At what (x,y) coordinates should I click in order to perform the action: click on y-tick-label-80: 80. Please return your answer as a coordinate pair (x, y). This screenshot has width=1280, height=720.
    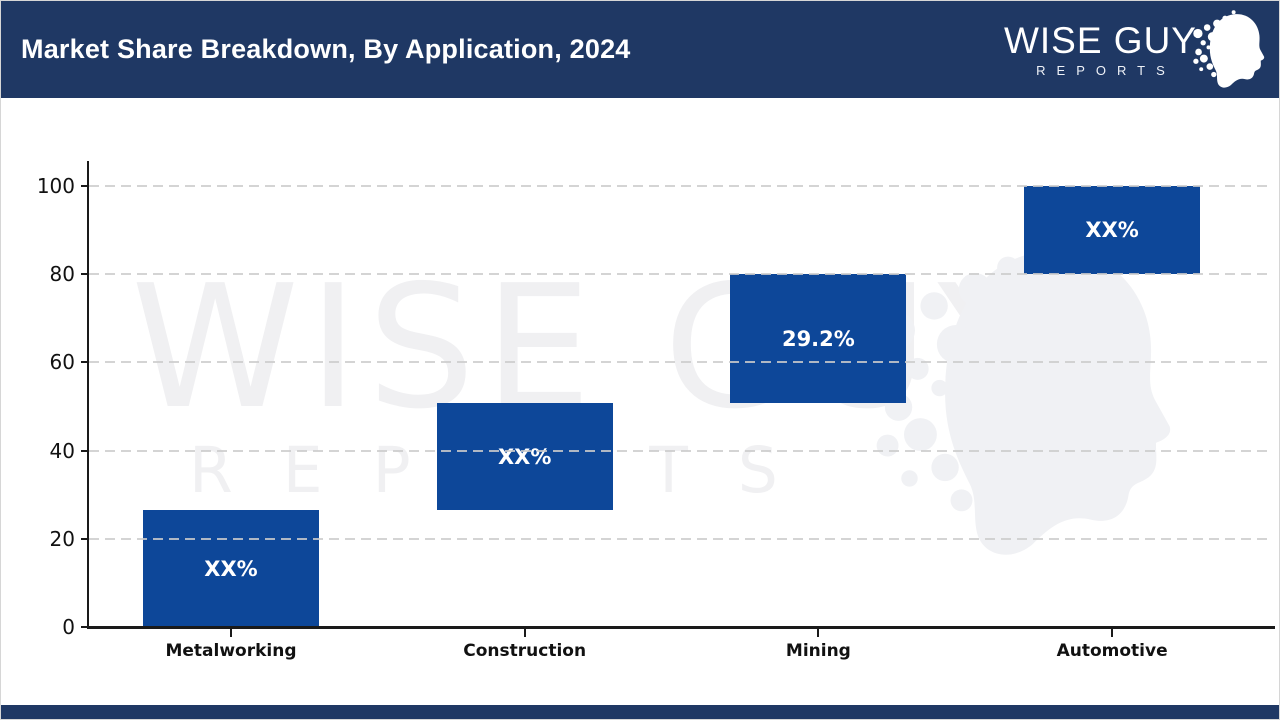
    Looking at the image, I should click on (62, 274).